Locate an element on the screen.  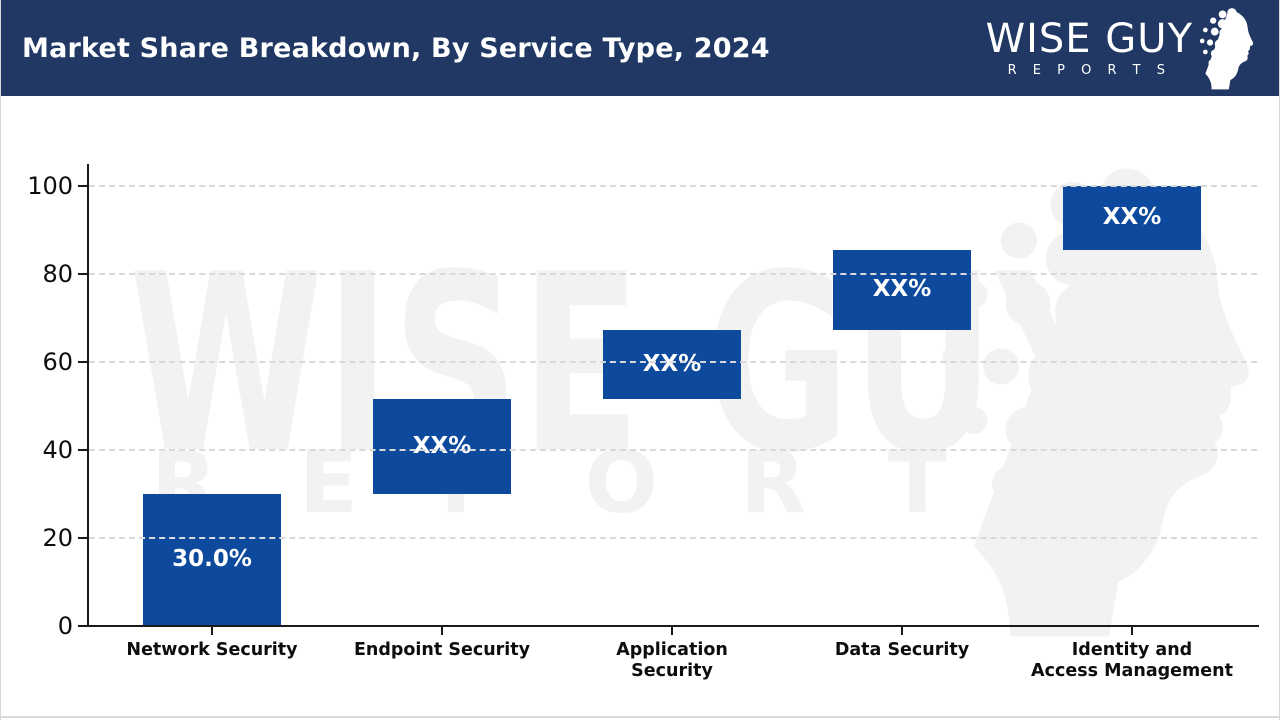
x-category-label: Data Security is located at coordinates (902, 650).